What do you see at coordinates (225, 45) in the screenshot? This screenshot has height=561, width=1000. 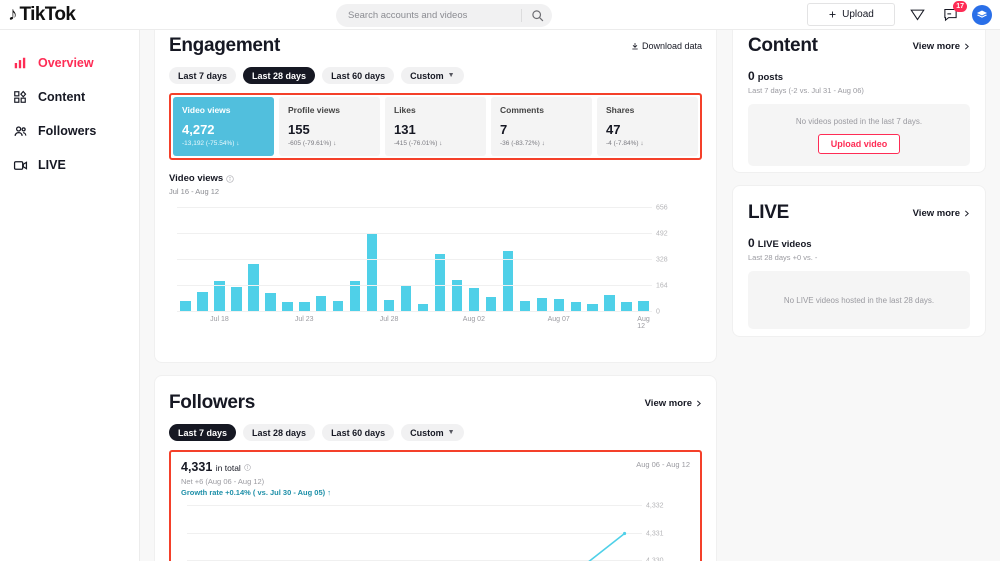 I see `page-title: Engagement` at bounding box center [225, 45].